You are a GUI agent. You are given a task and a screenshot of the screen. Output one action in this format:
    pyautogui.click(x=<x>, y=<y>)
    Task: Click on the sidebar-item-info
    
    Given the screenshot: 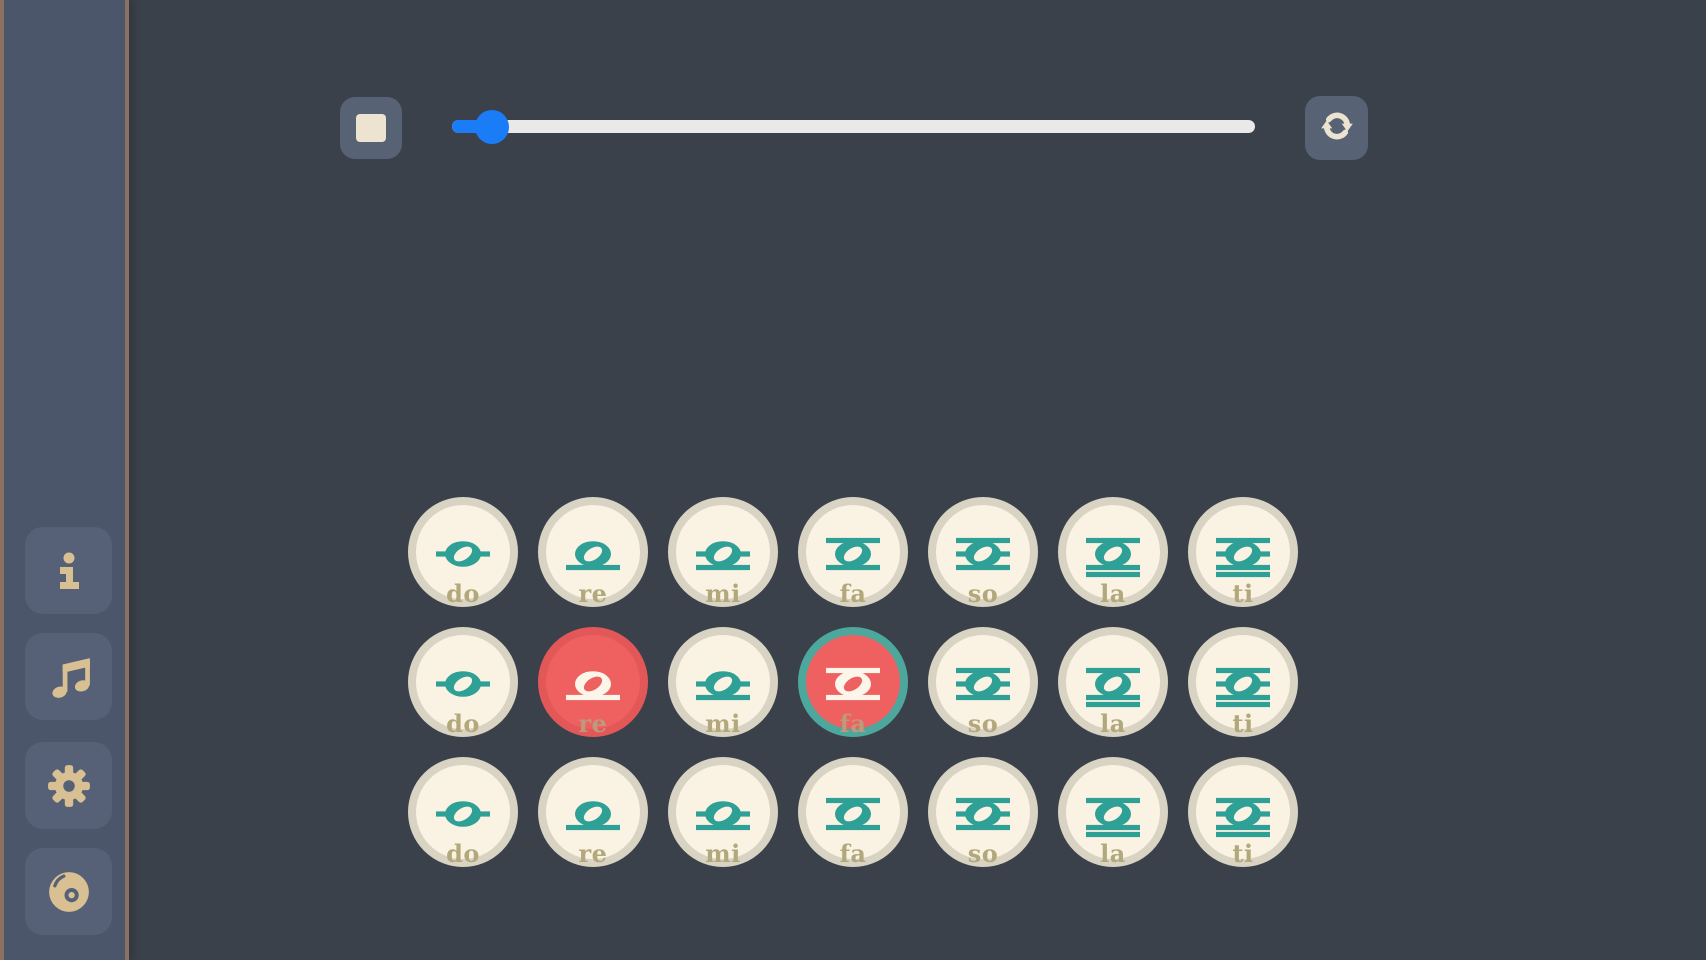 What is the action you would take?
    pyautogui.click(x=68, y=570)
    